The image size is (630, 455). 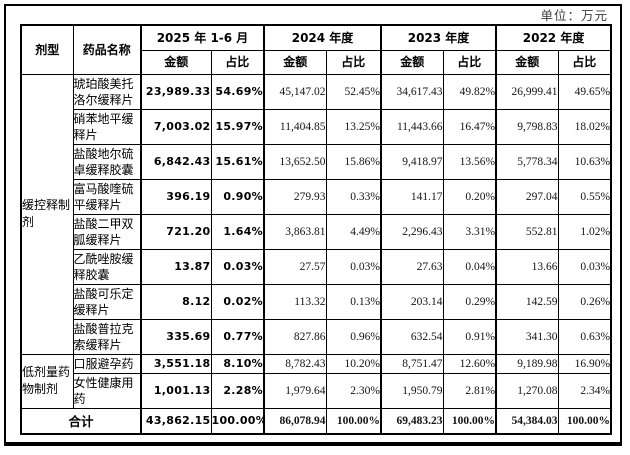 What do you see at coordinates (237, 91) in the screenshot?
I see `ratio-2025-cell: 54.69%` at bounding box center [237, 91].